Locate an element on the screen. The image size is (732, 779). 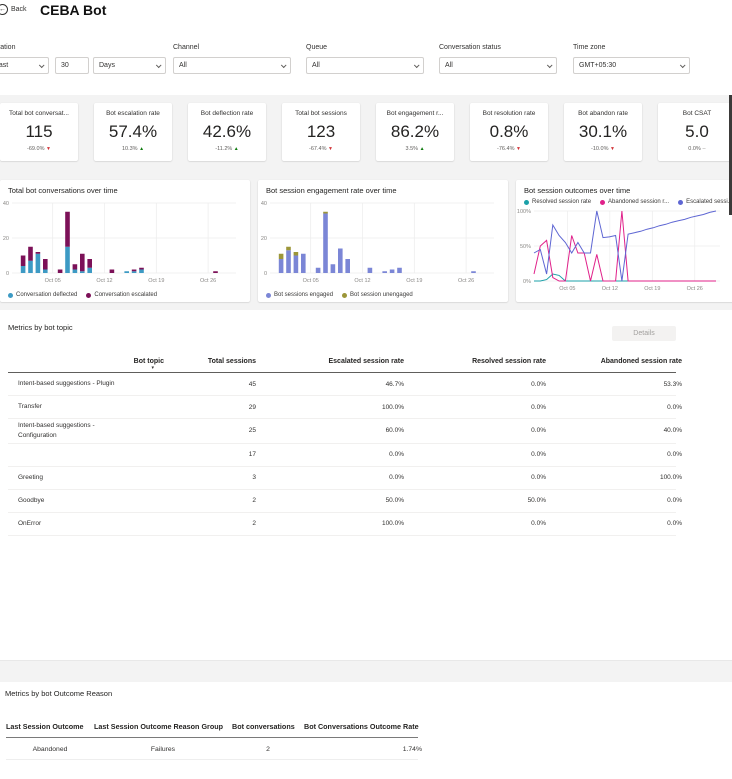
duration-count-field is located at coordinates (72, 65).